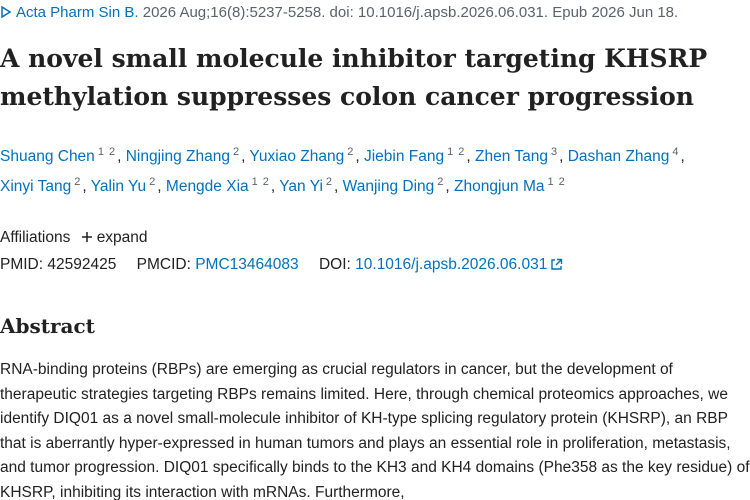  I want to click on author-name: Yuxiao Zhang, so click(297, 156).